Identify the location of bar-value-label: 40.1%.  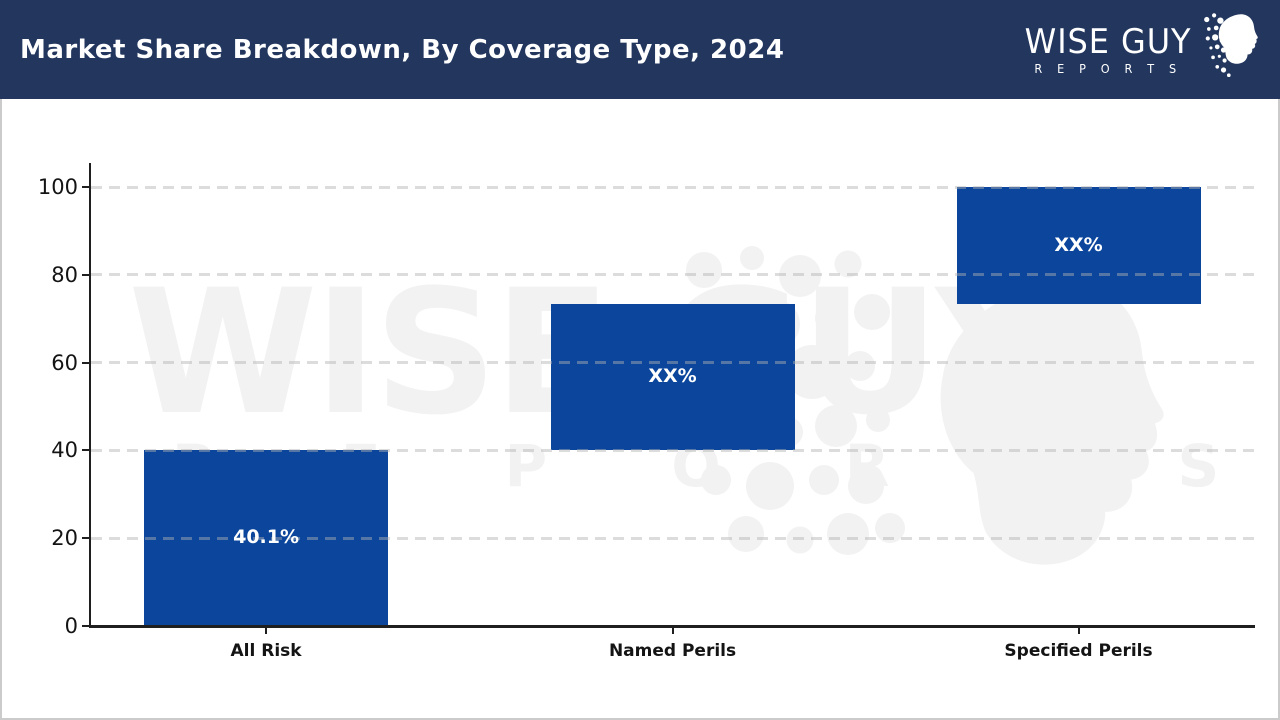
(266, 536).